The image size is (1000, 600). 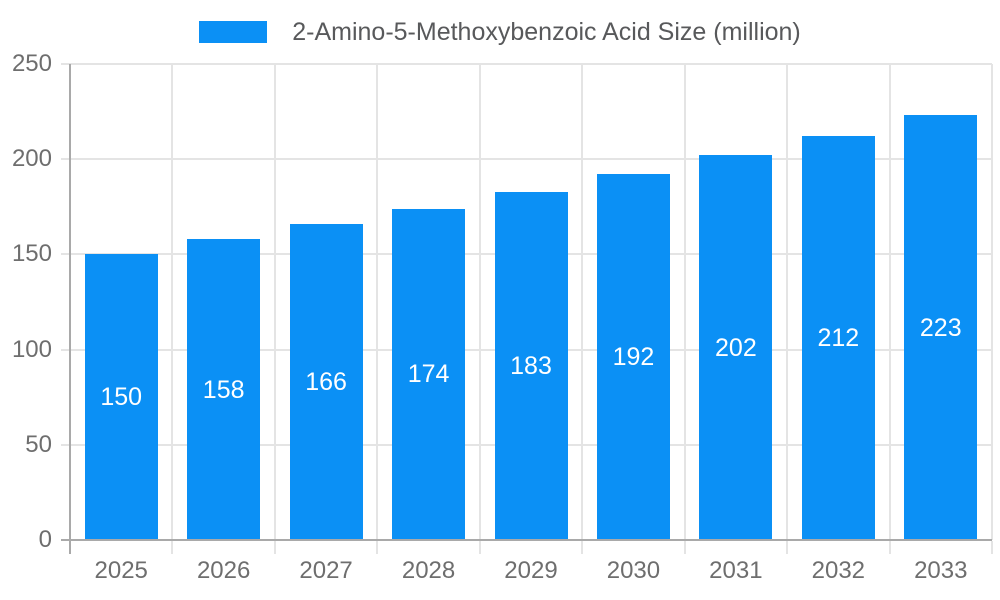 I want to click on y-tick-label-200: 200, so click(x=31, y=159).